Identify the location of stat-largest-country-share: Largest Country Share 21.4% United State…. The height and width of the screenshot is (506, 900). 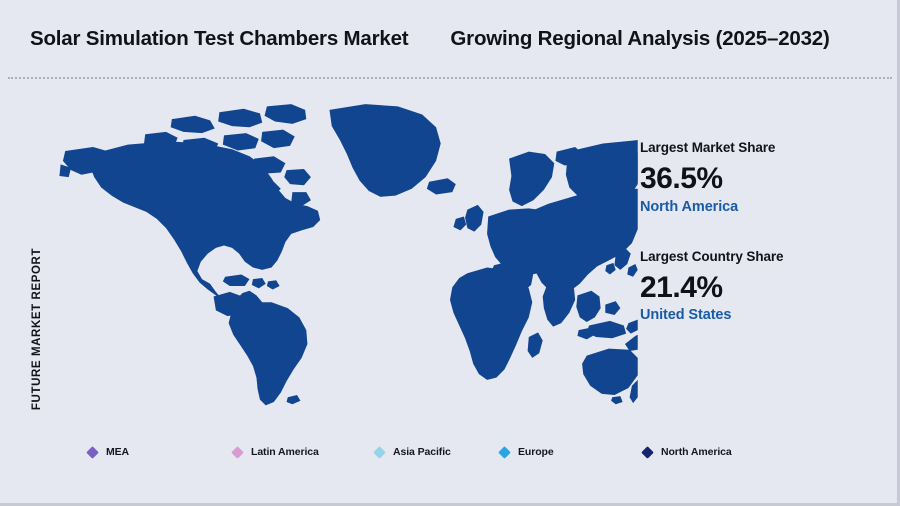
(760, 286).